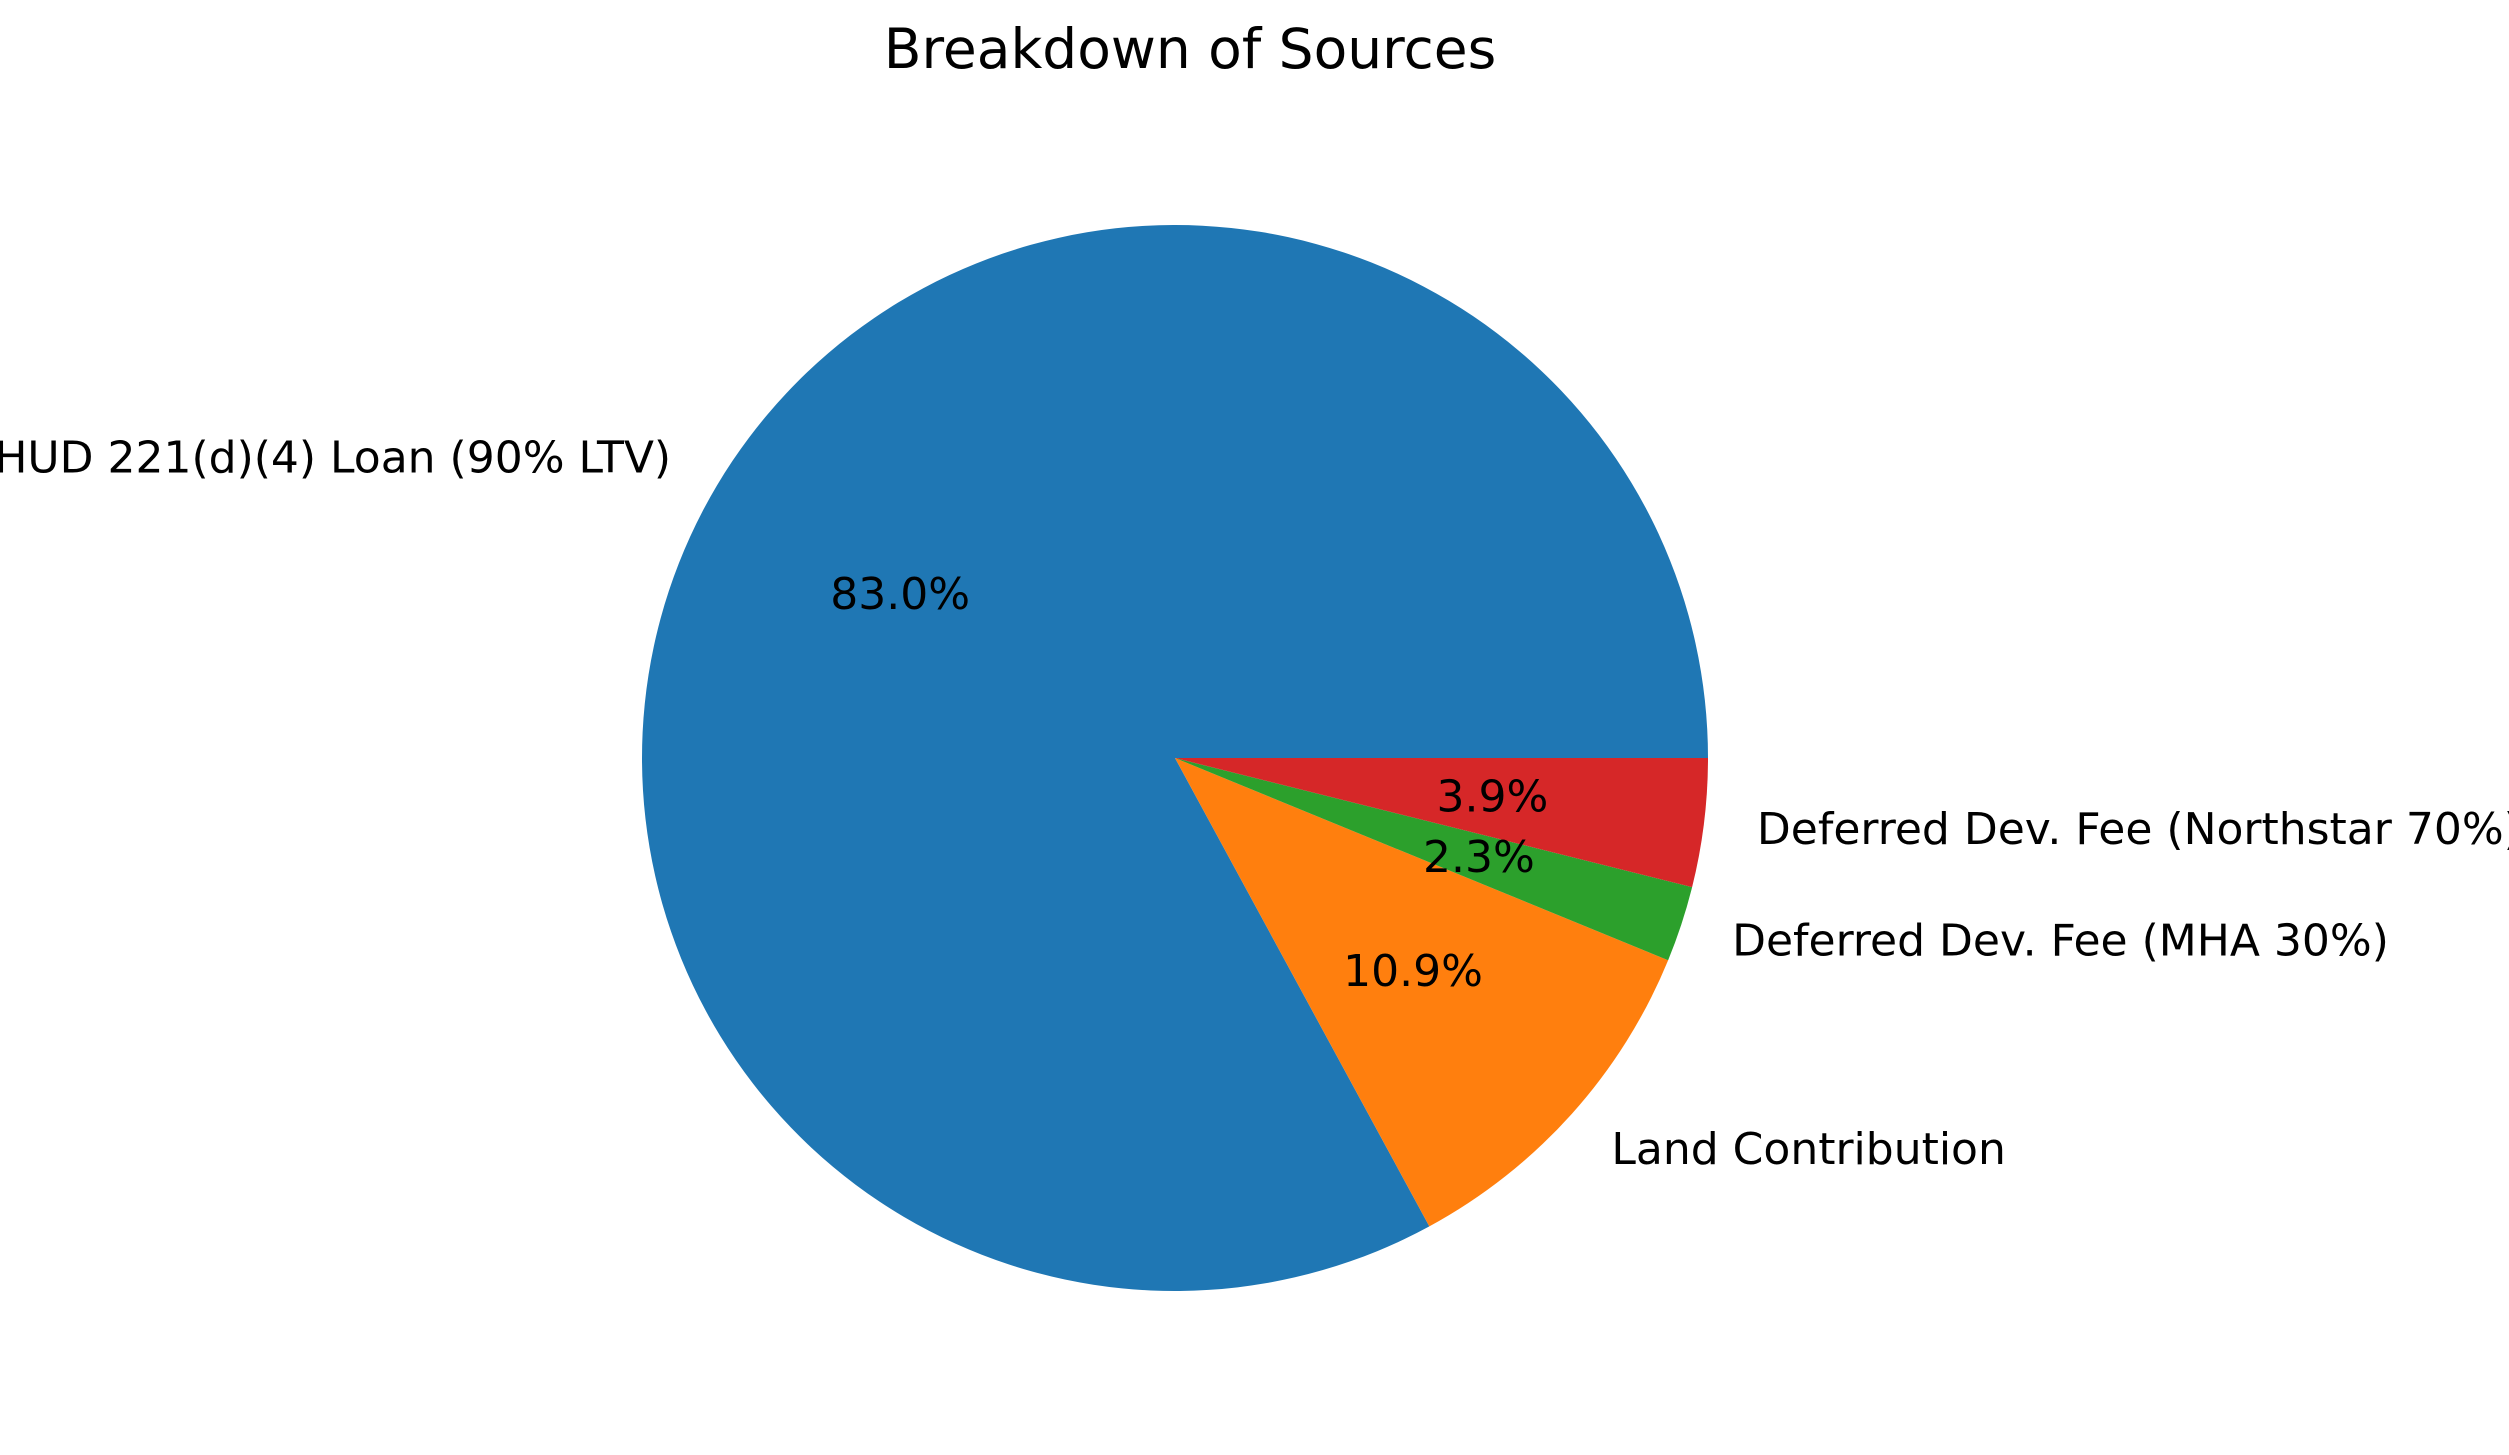 Image resolution: width=2509 pixels, height=1455 pixels. I want to click on chart-title: Breakdown of Sources, so click(1190, 49).